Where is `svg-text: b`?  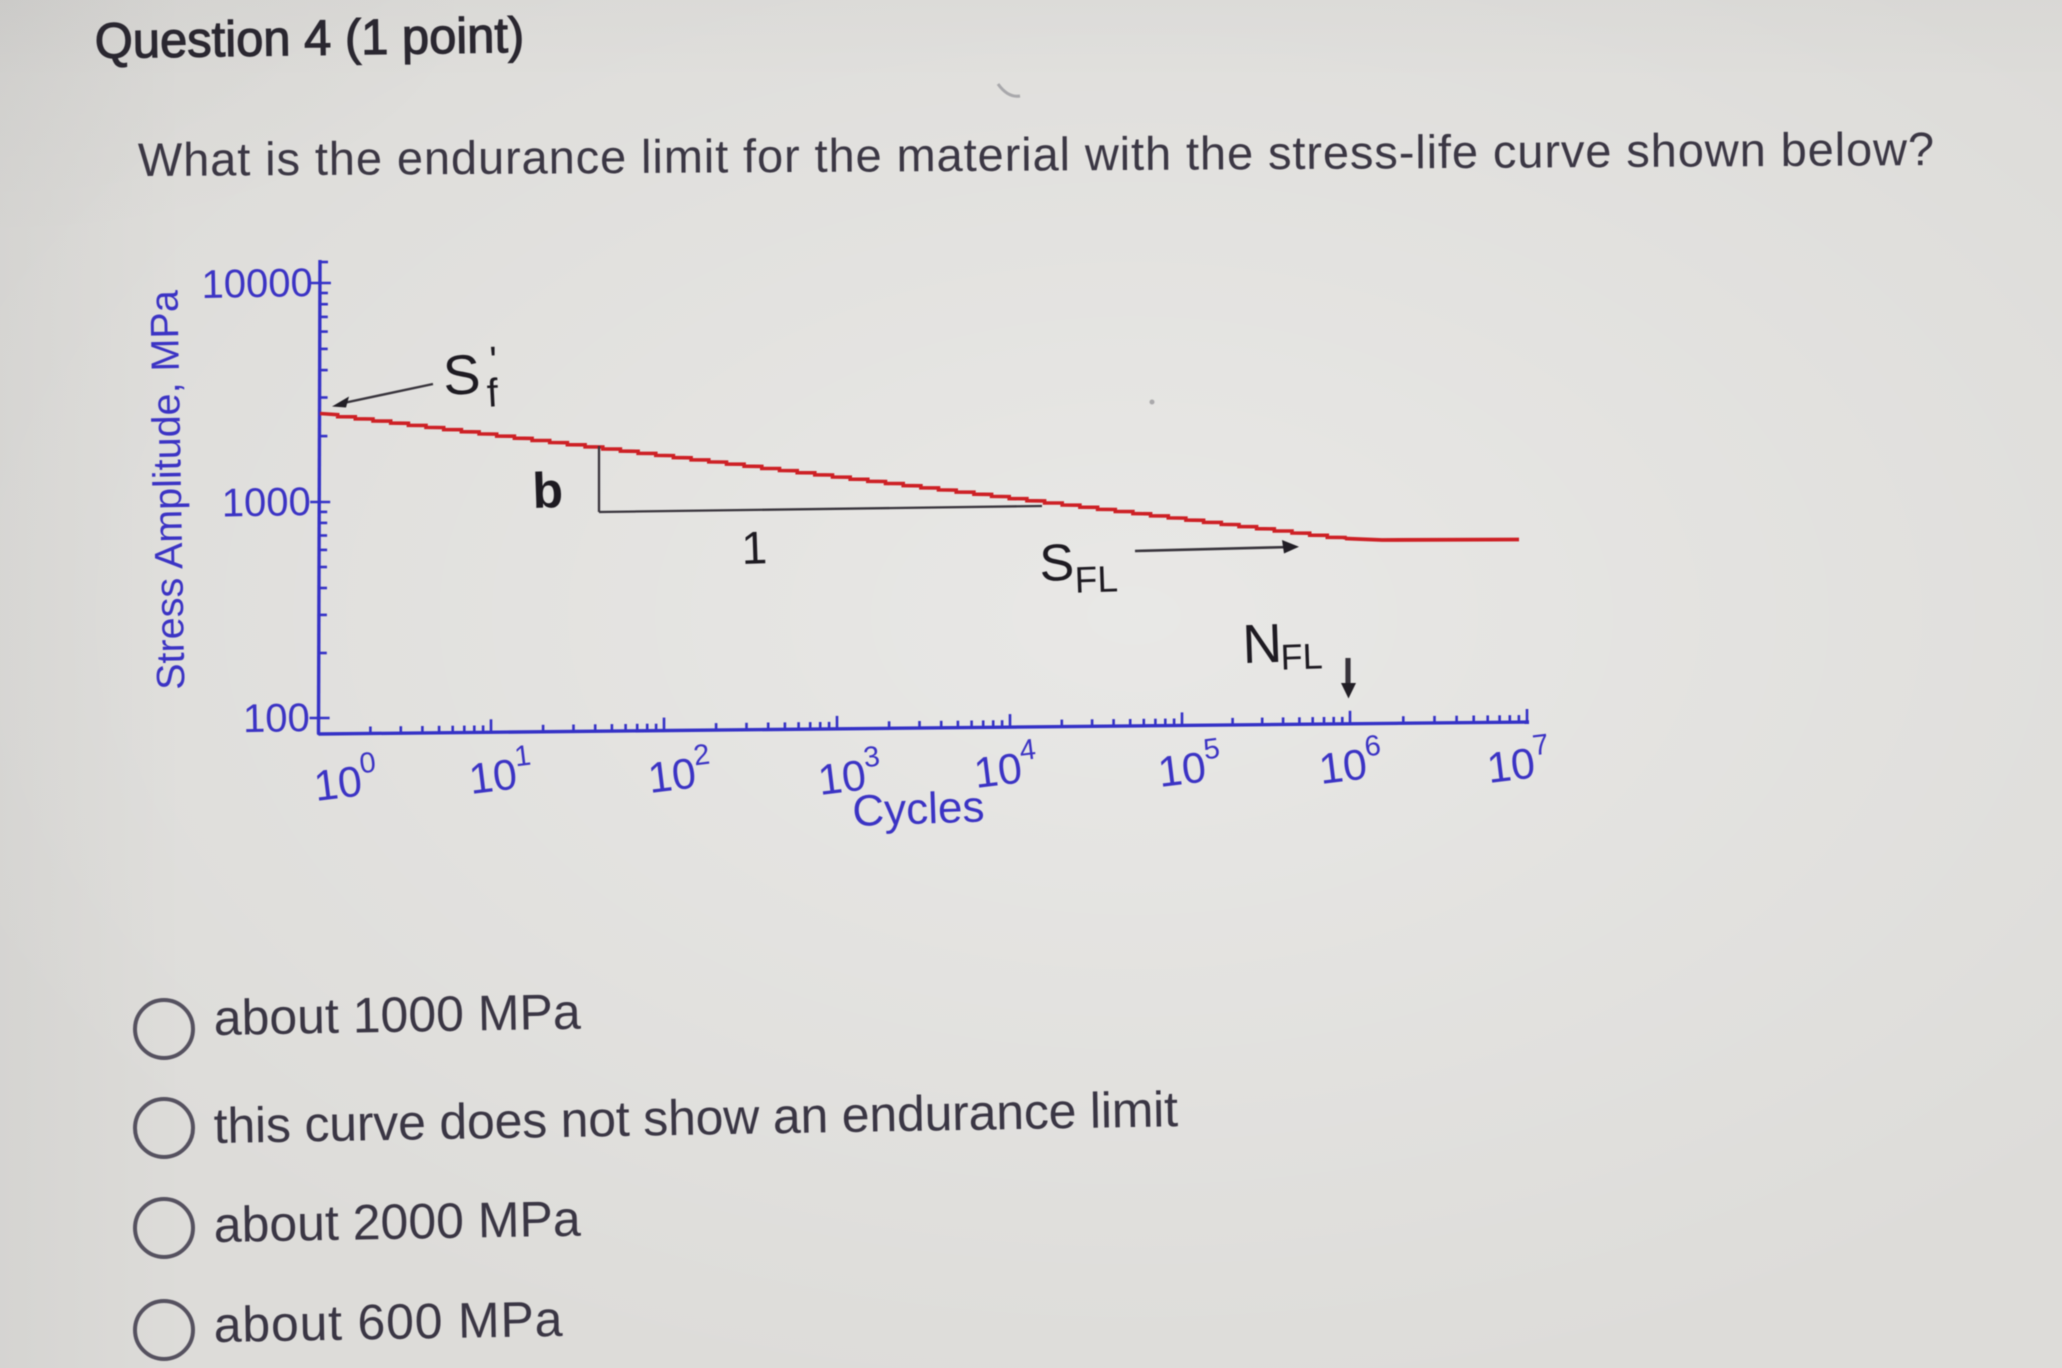
svg-text: b is located at coordinates (547, 490).